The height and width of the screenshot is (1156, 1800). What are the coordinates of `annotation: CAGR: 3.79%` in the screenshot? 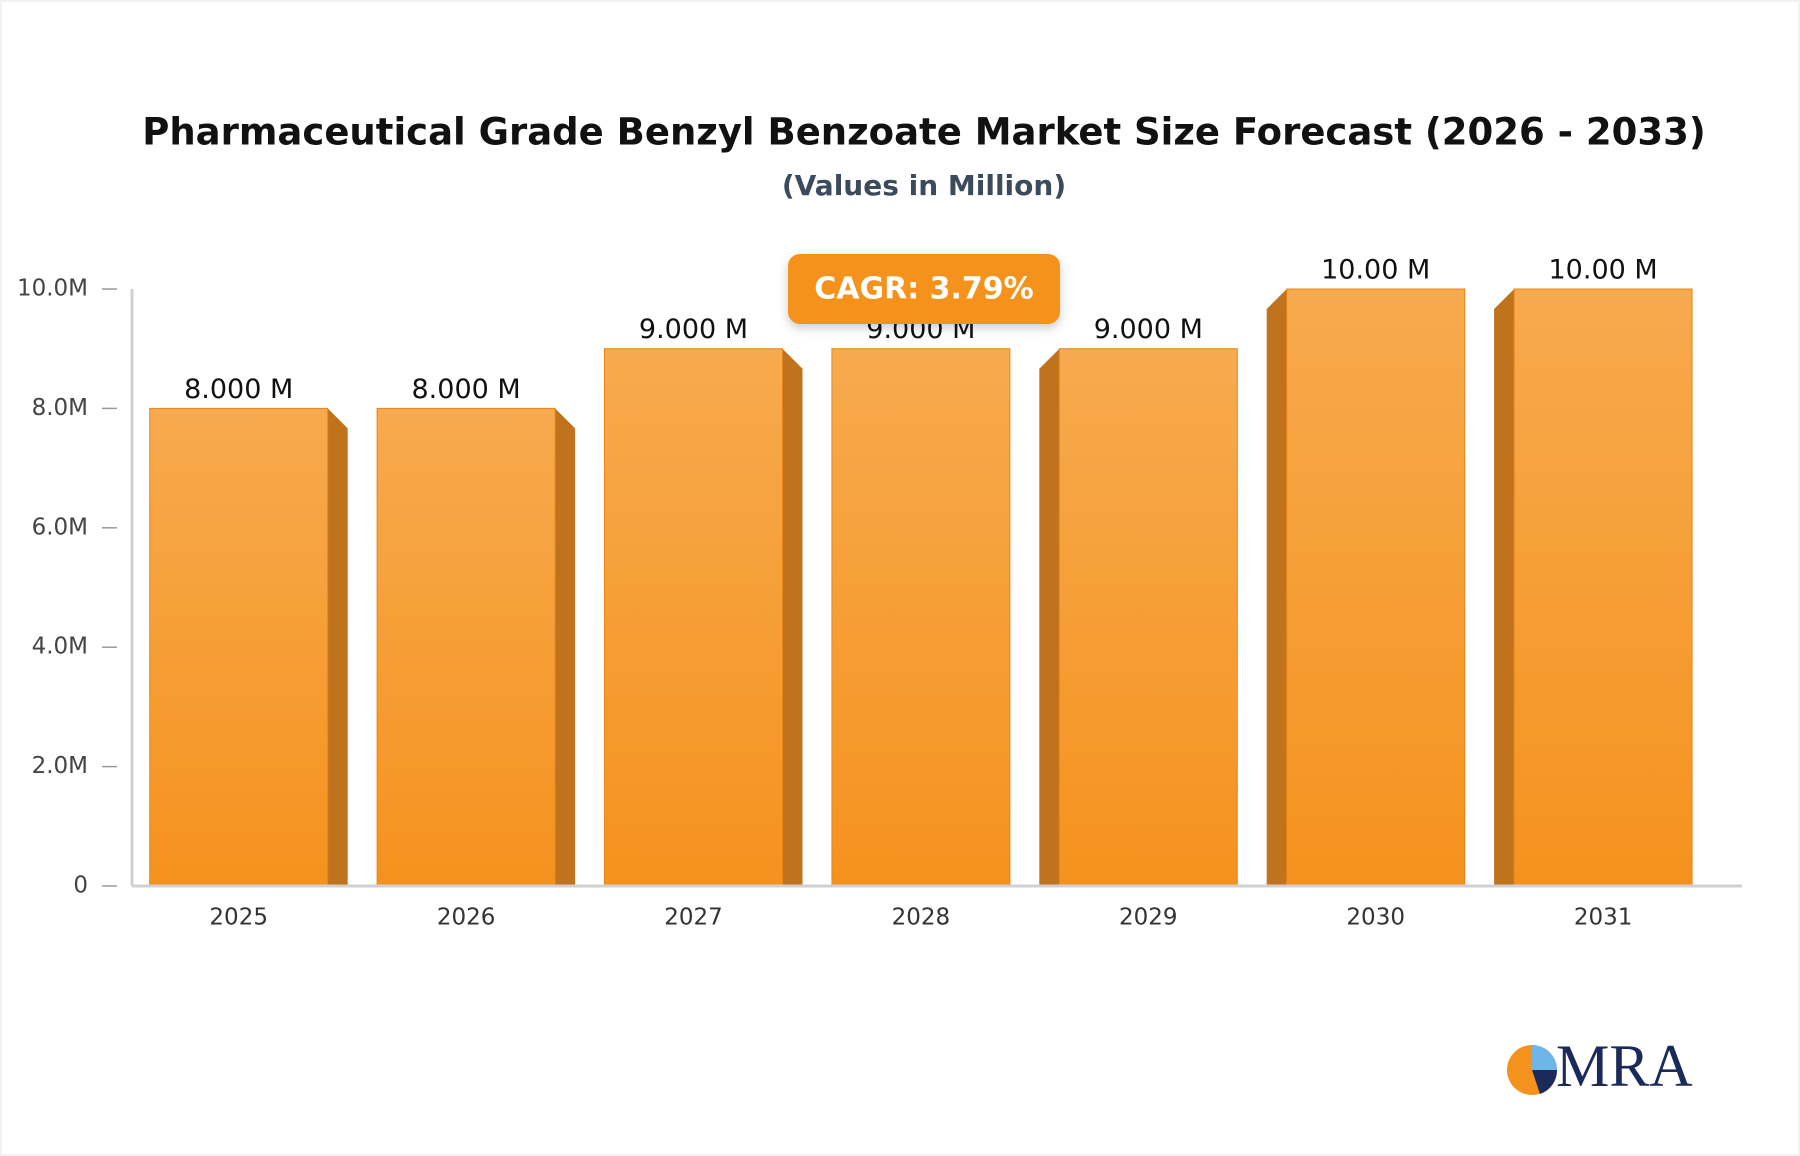 It's located at (923, 289).